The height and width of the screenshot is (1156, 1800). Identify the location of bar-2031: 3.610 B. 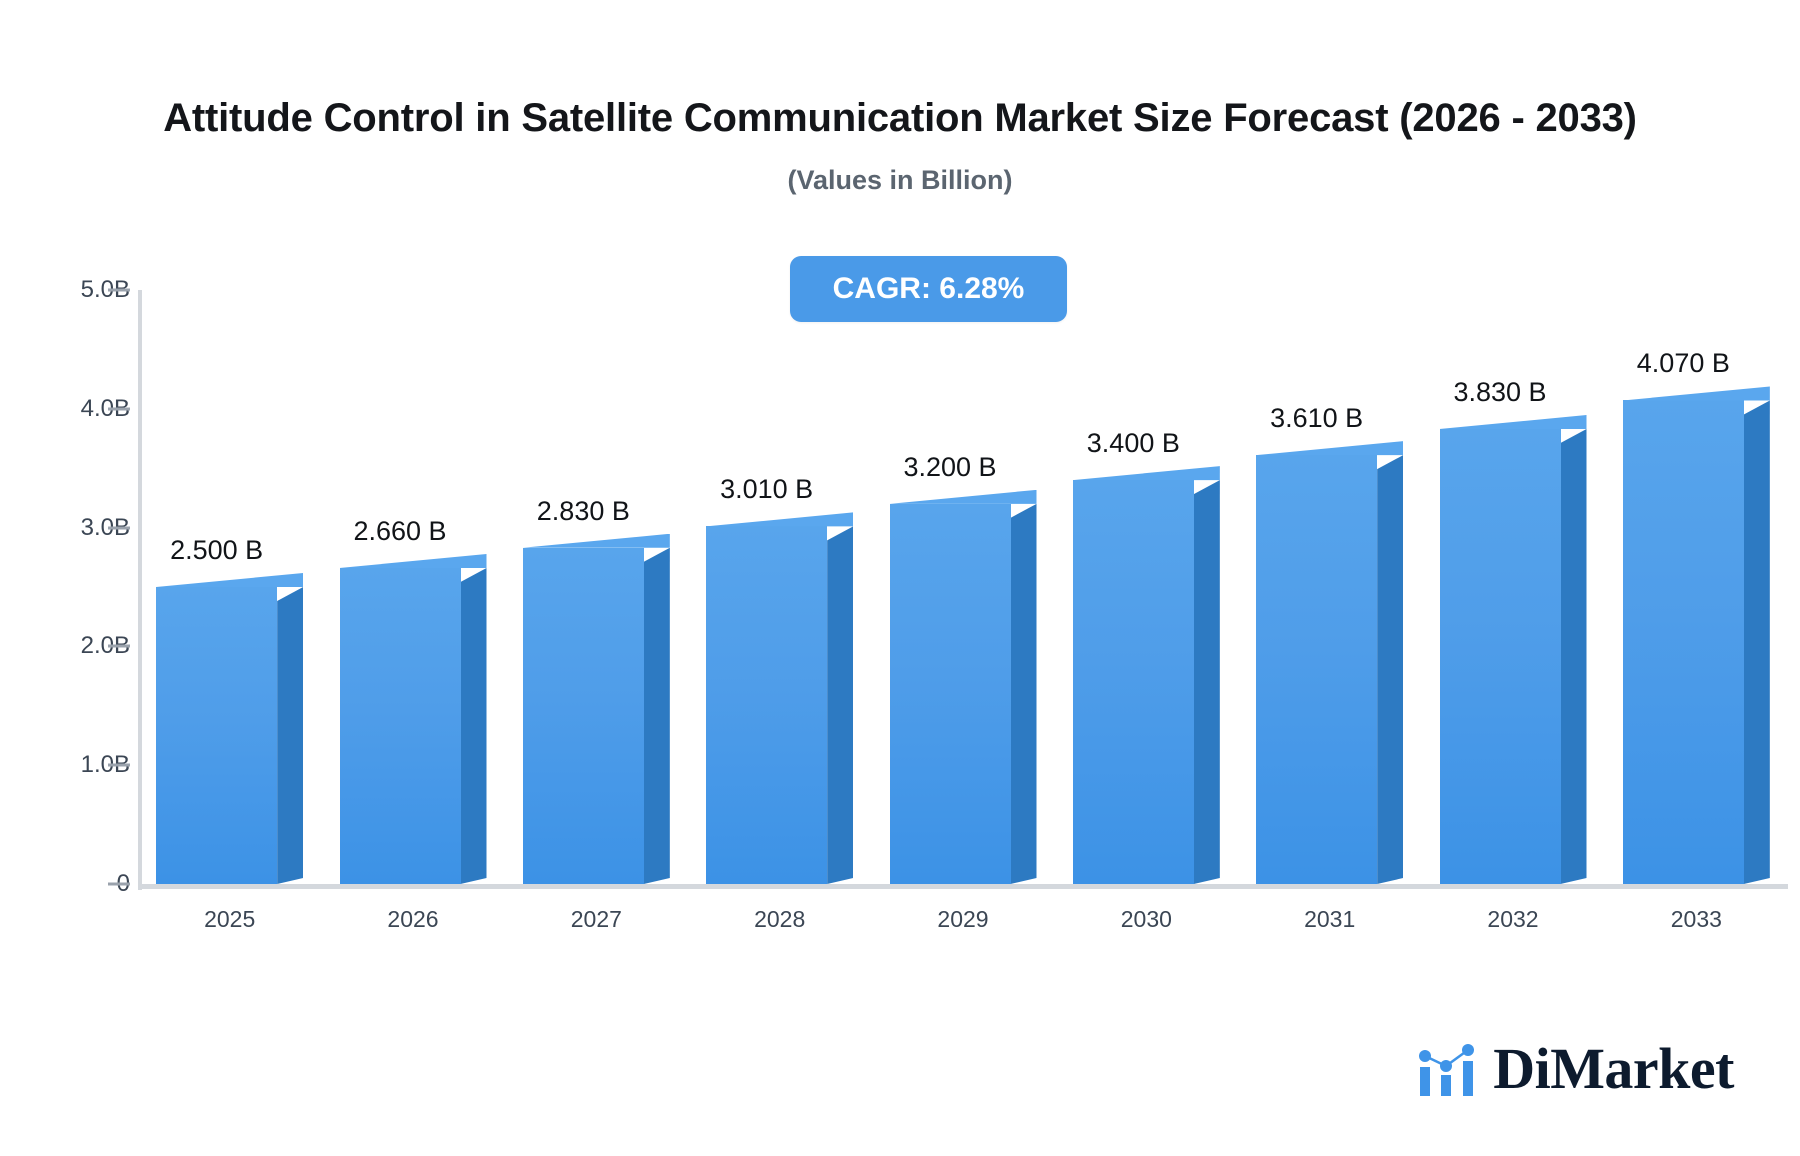
(1330, 643).